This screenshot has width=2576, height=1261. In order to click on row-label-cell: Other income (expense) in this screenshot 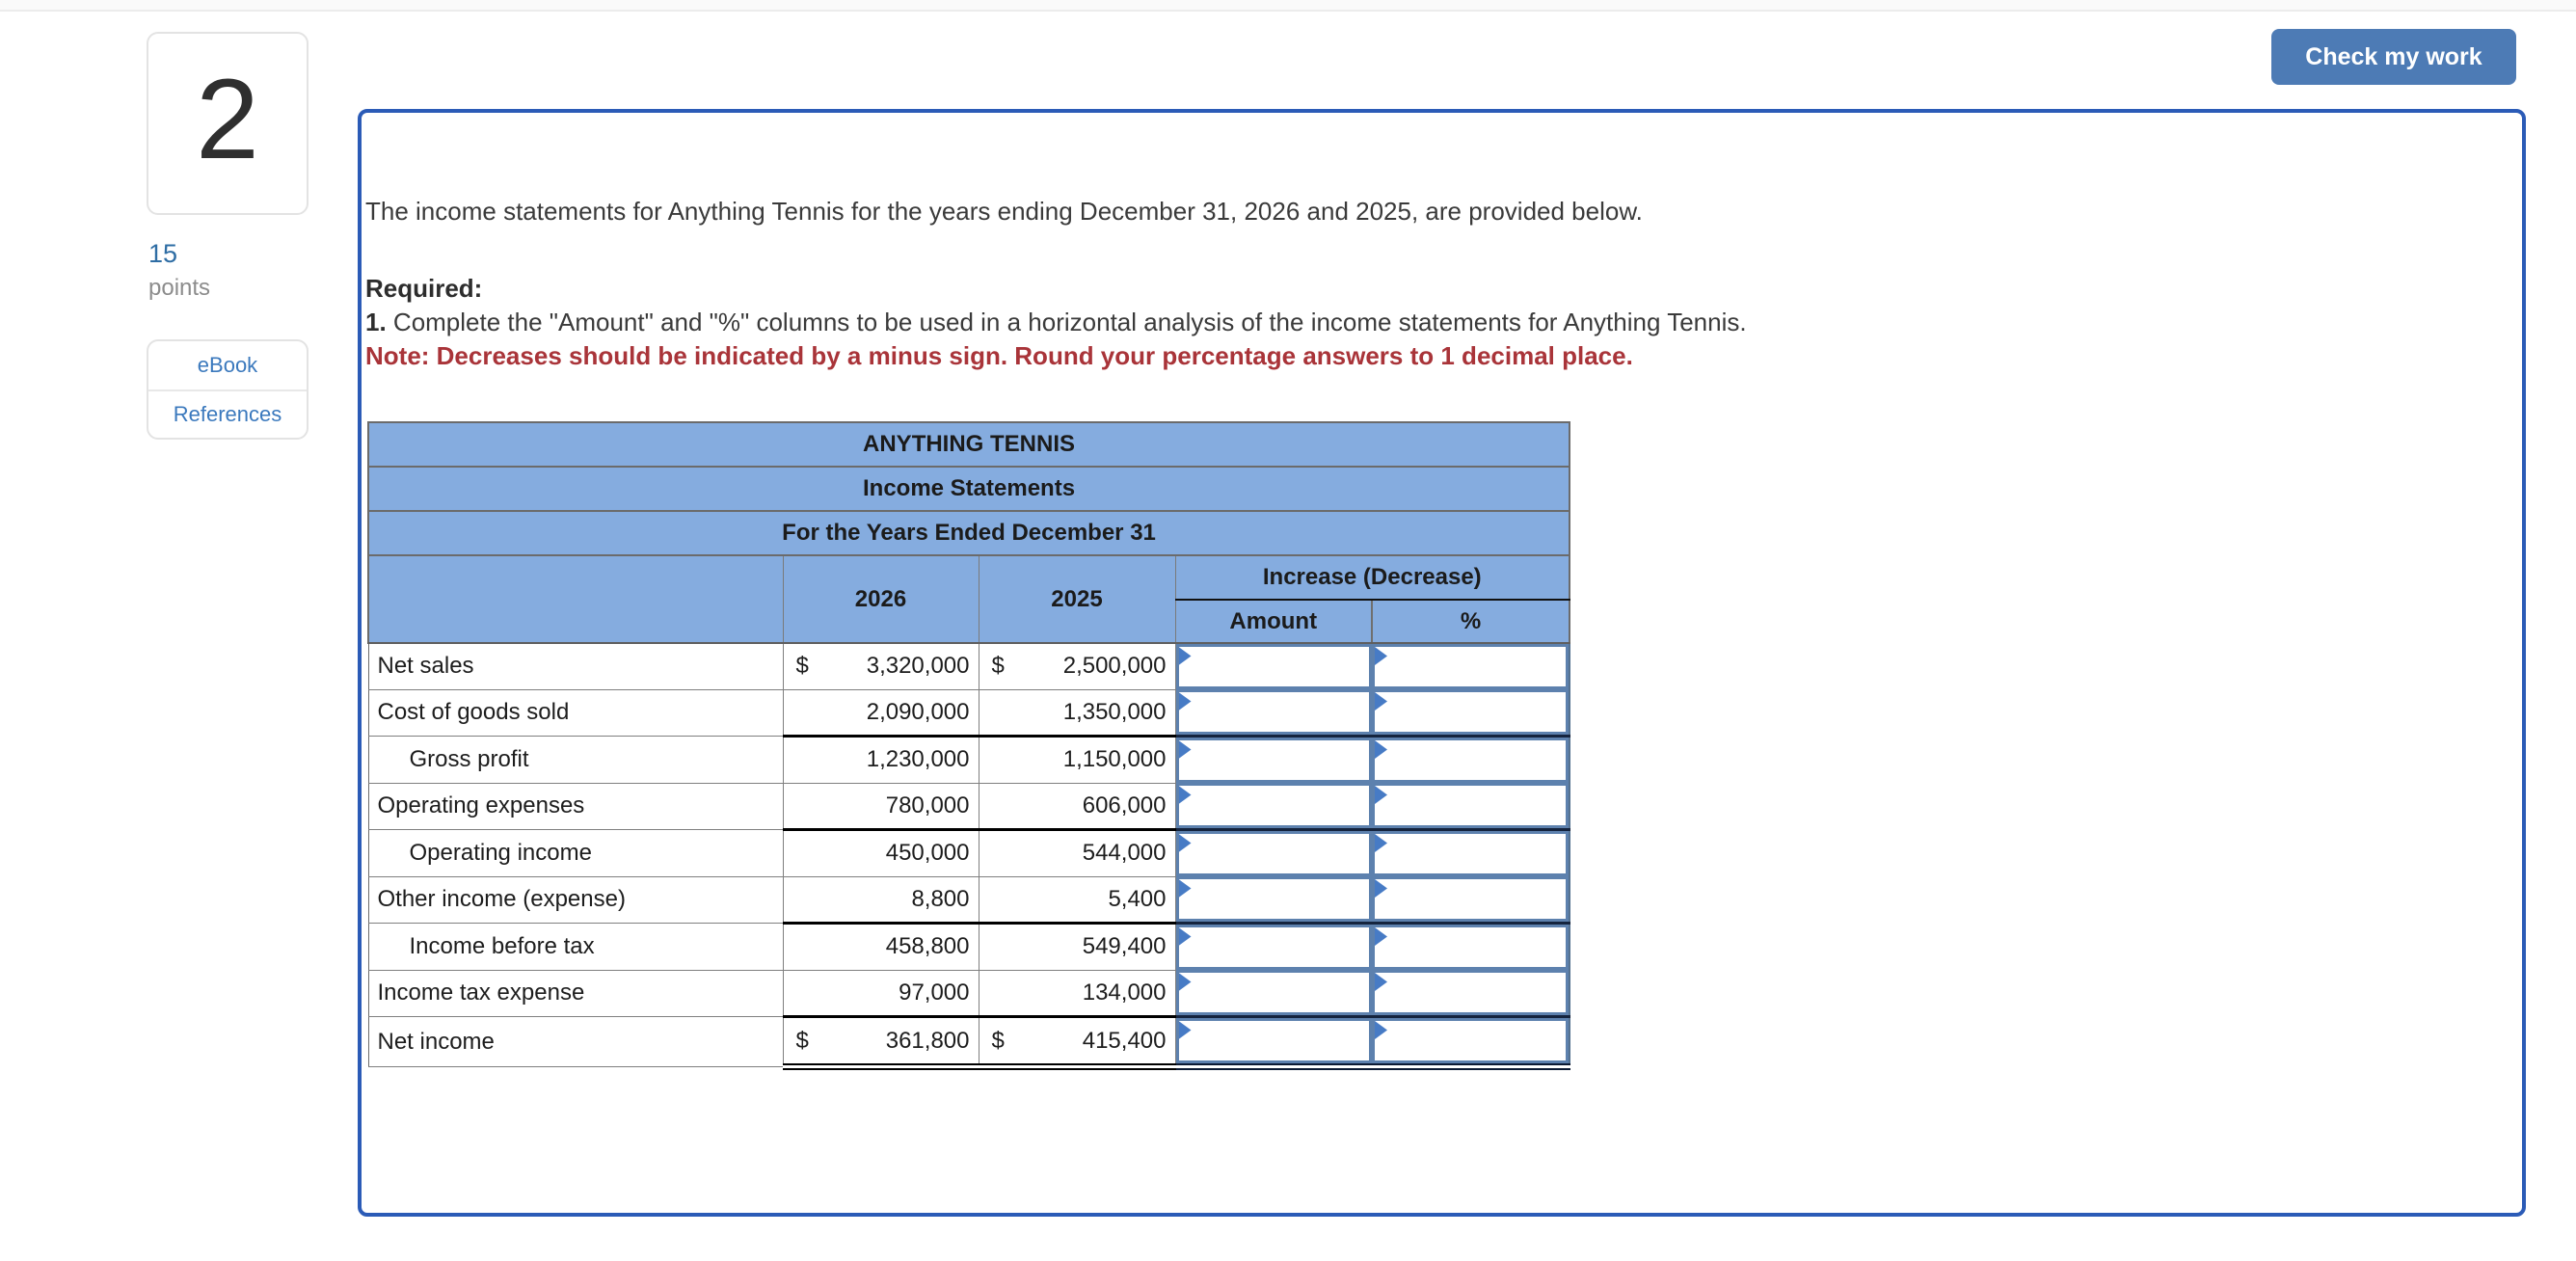, I will do `click(575, 900)`.